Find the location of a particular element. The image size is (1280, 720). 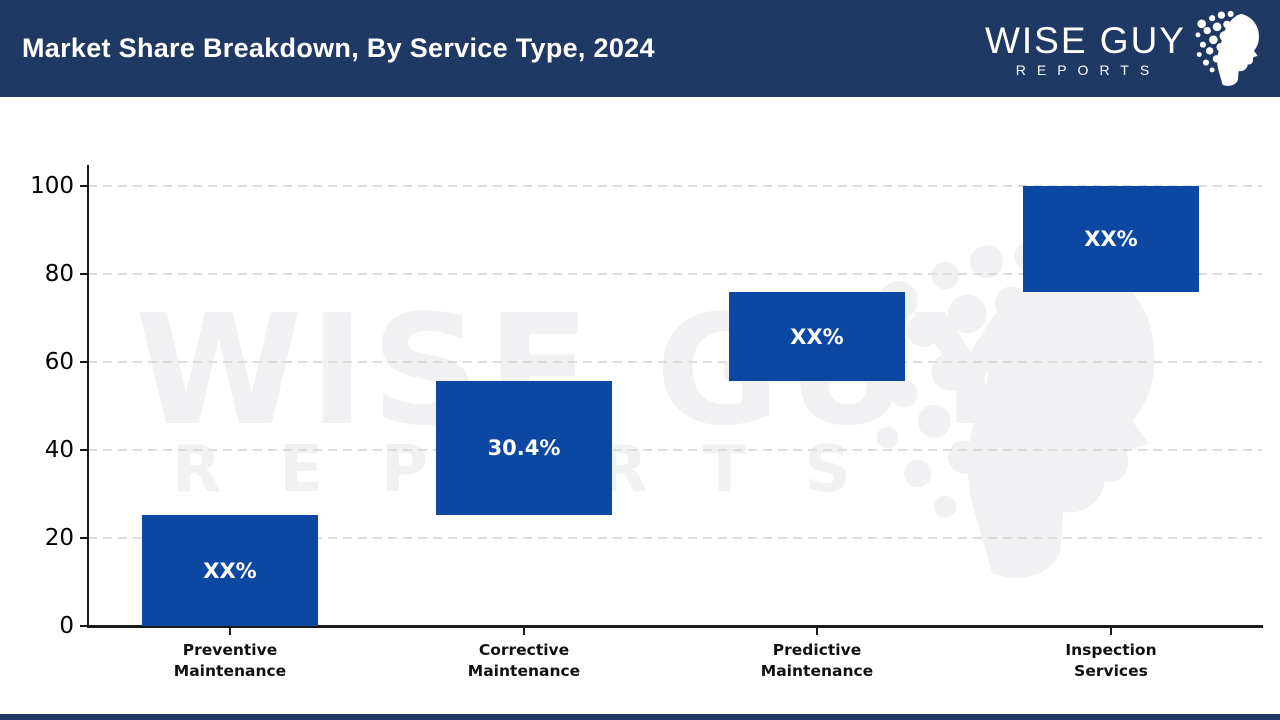

brand-logo-text: WISE GUY REPORTS is located at coordinates (1085, 49).